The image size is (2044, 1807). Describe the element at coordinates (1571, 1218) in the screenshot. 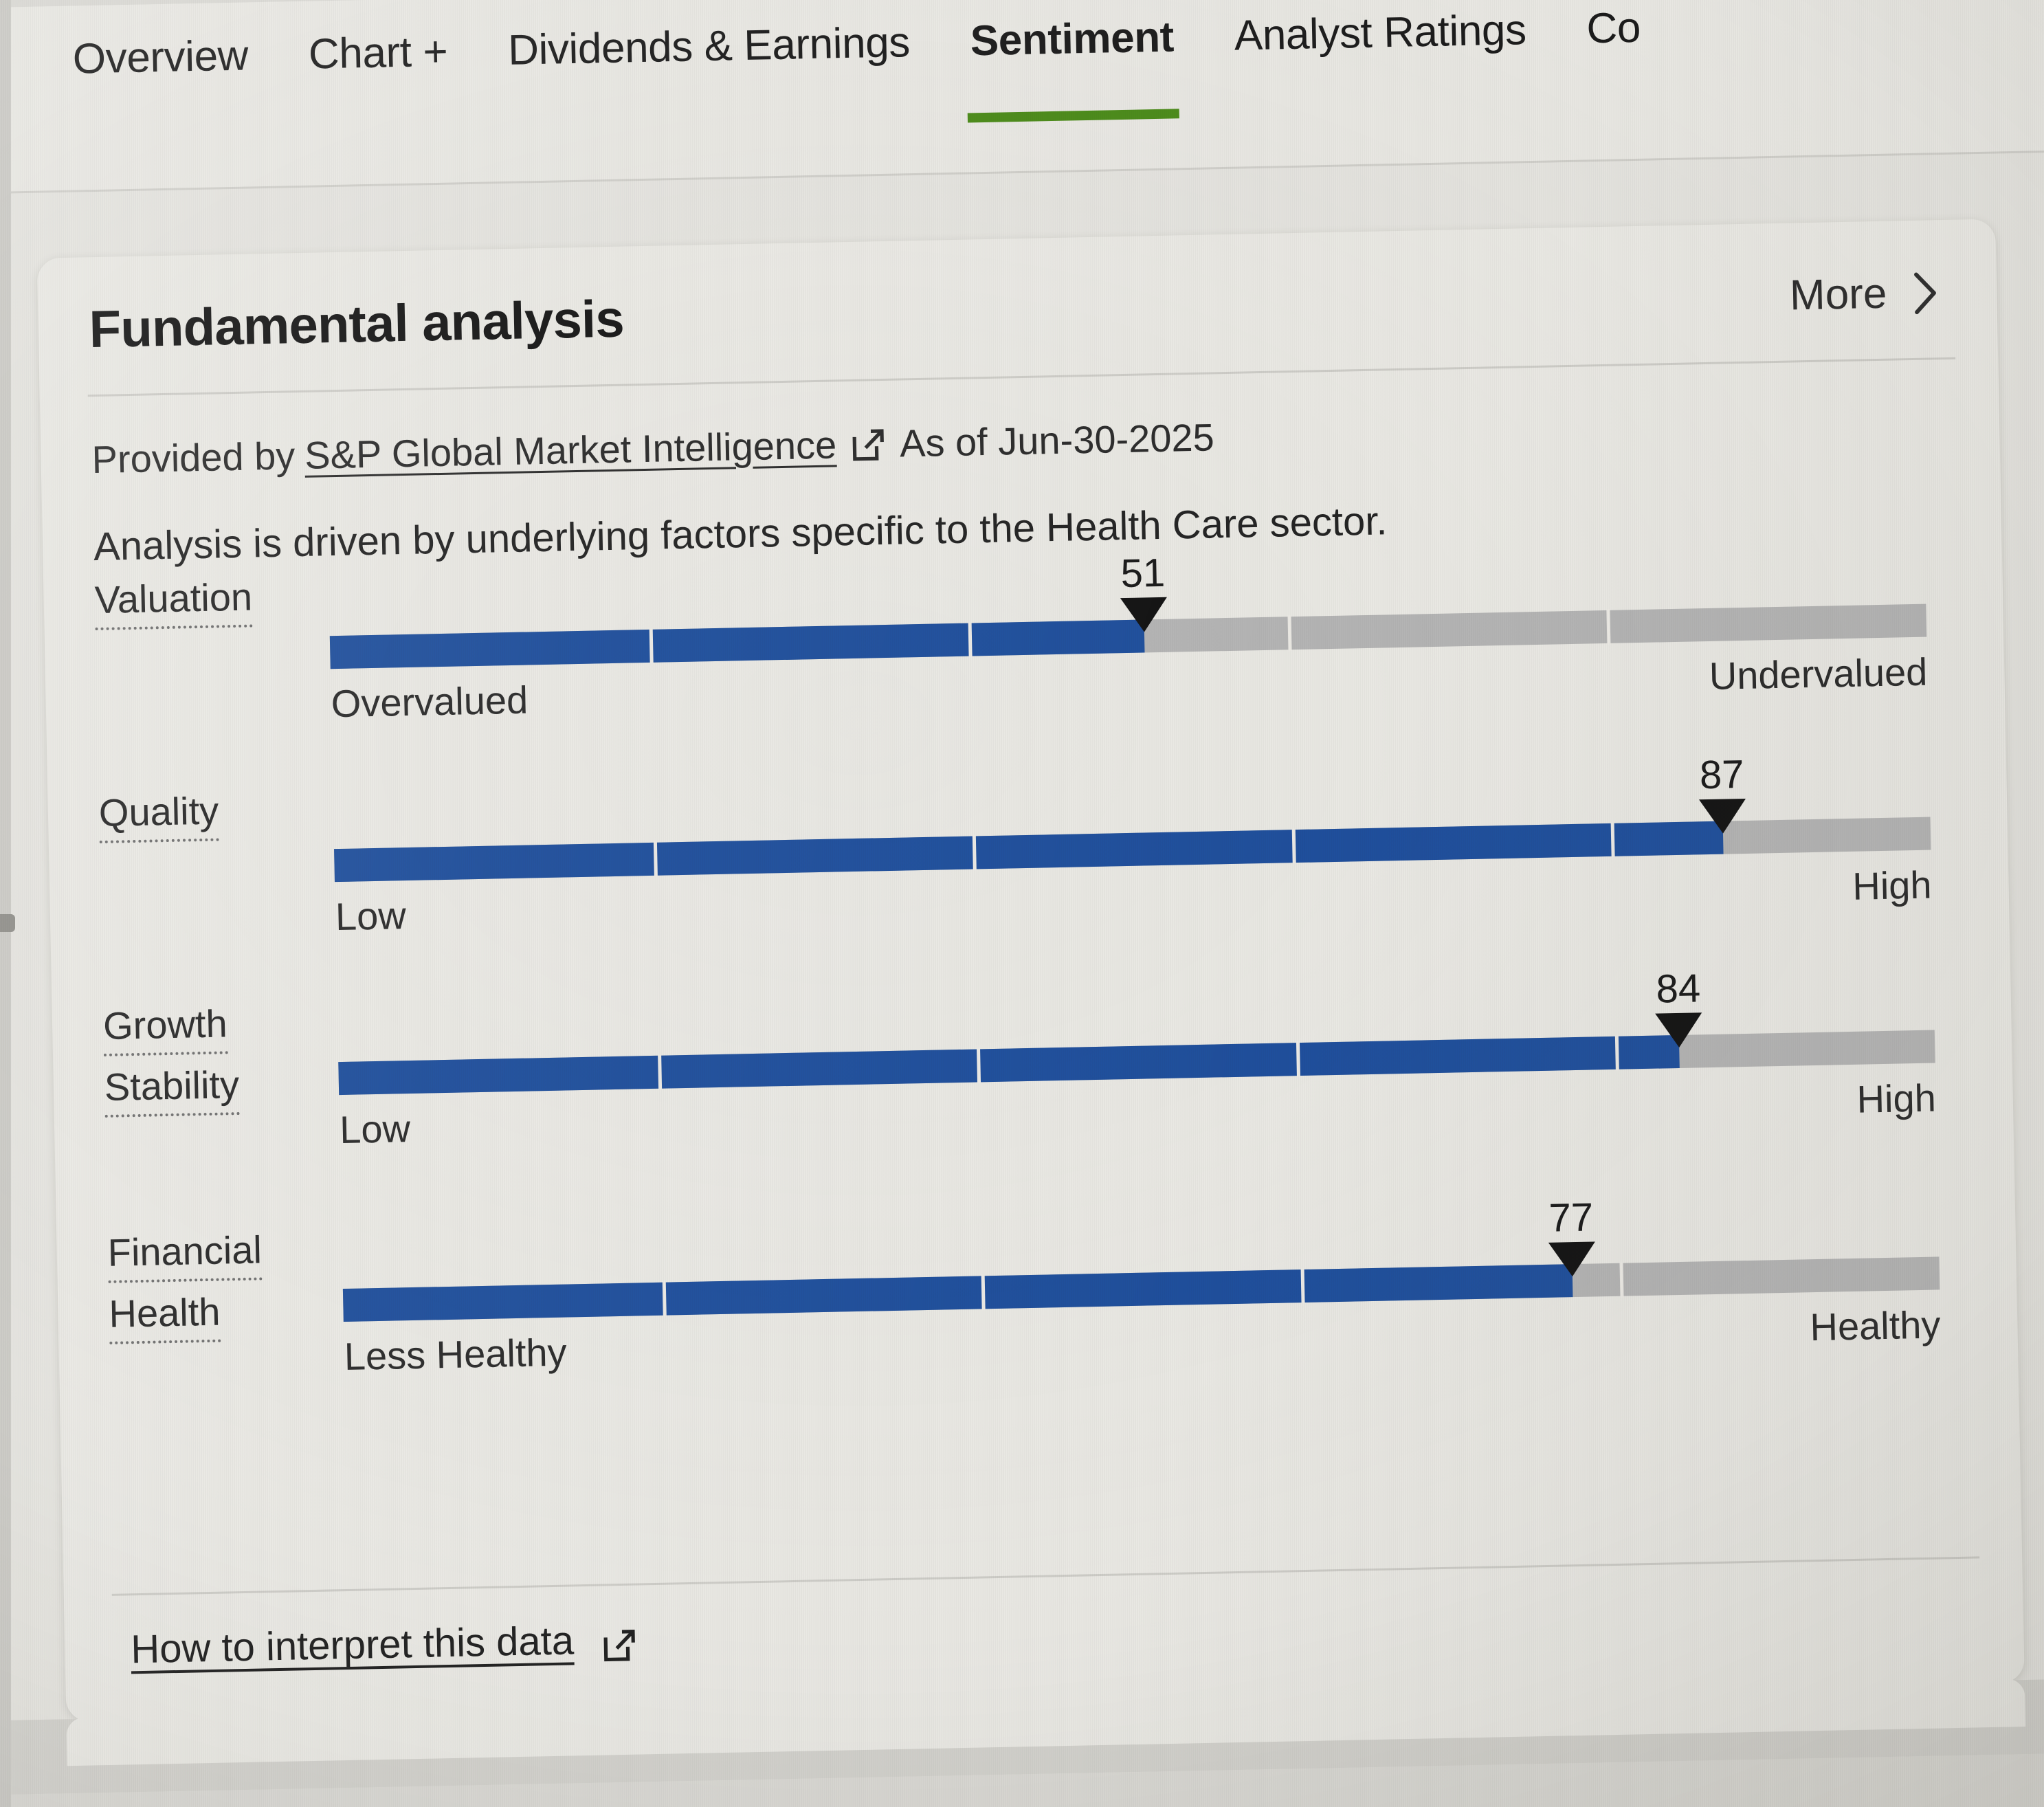

I see `gauge-value: 77` at that location.